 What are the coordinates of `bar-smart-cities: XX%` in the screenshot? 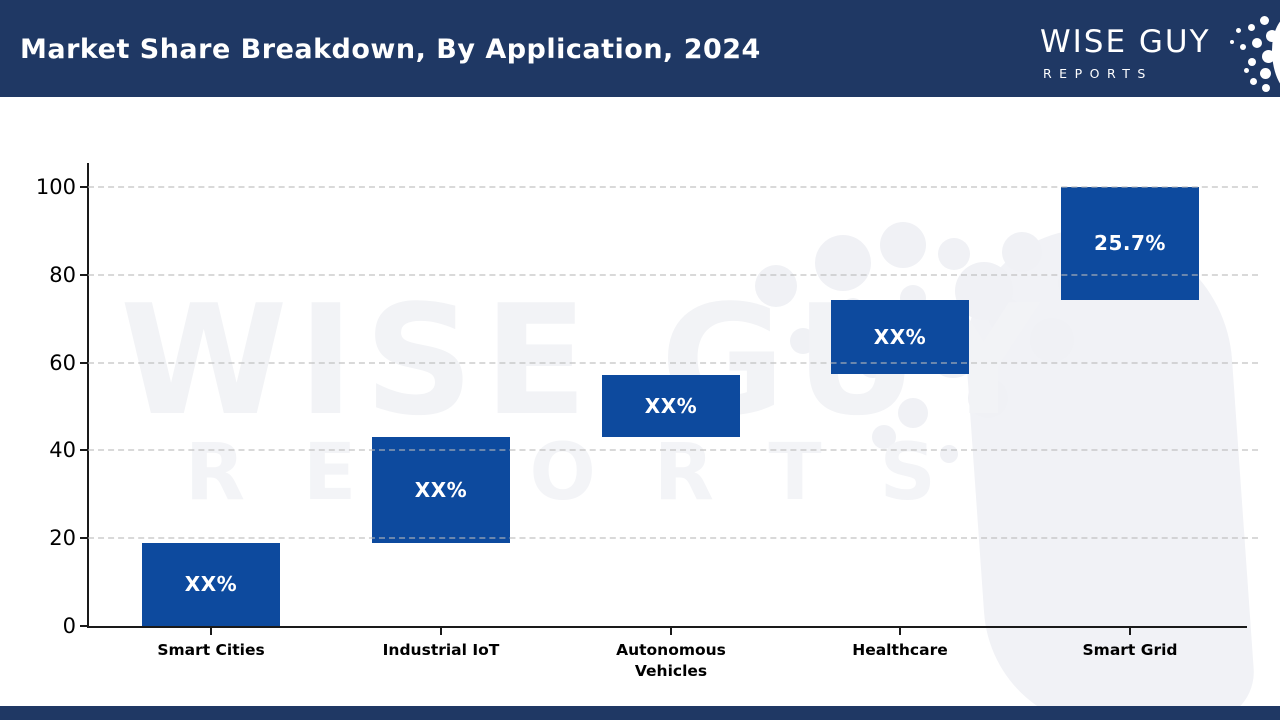 It's located at (211, 584).